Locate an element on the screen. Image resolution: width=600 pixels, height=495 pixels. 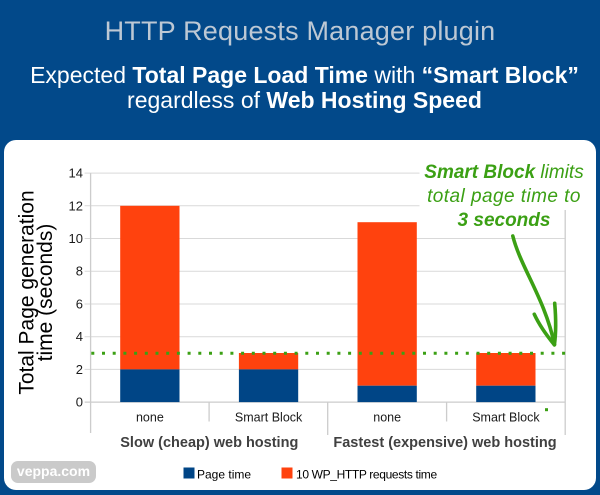
svg-text: Total Page generation is located at coordinates (27, 292).